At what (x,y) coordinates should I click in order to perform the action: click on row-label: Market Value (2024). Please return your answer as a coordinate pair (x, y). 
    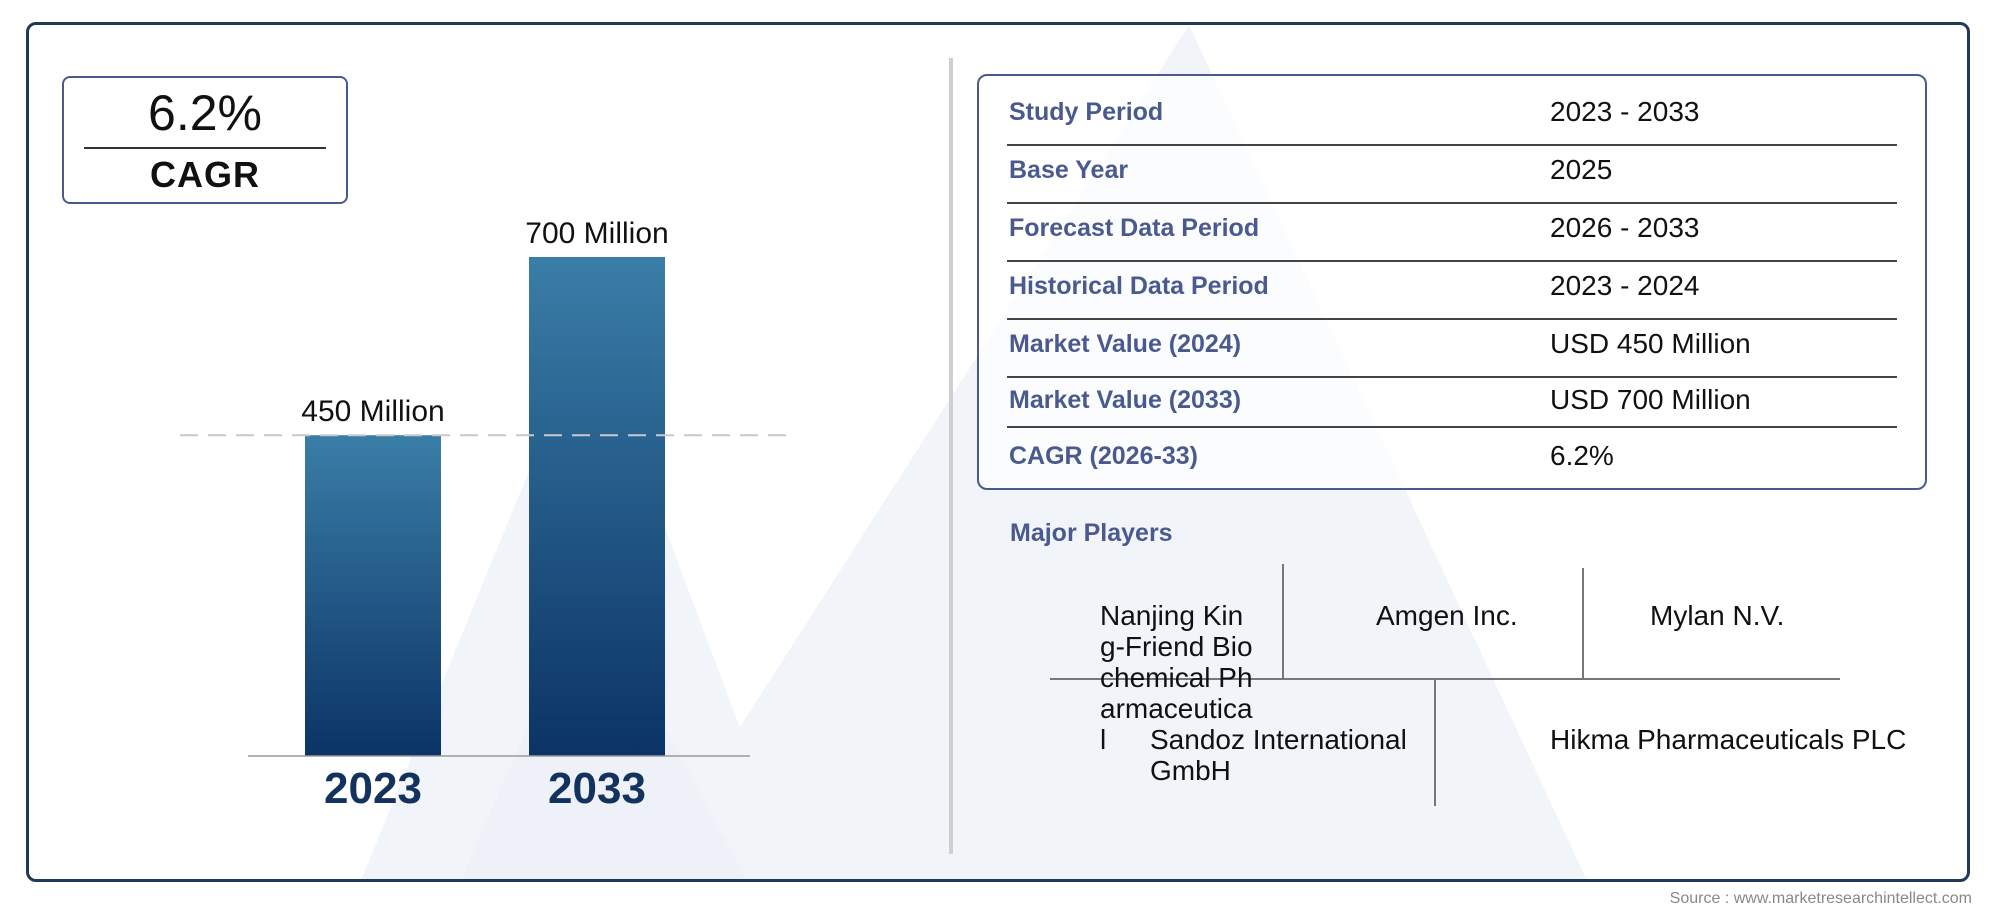
    Looking at the image, I should click on (1125, 344).